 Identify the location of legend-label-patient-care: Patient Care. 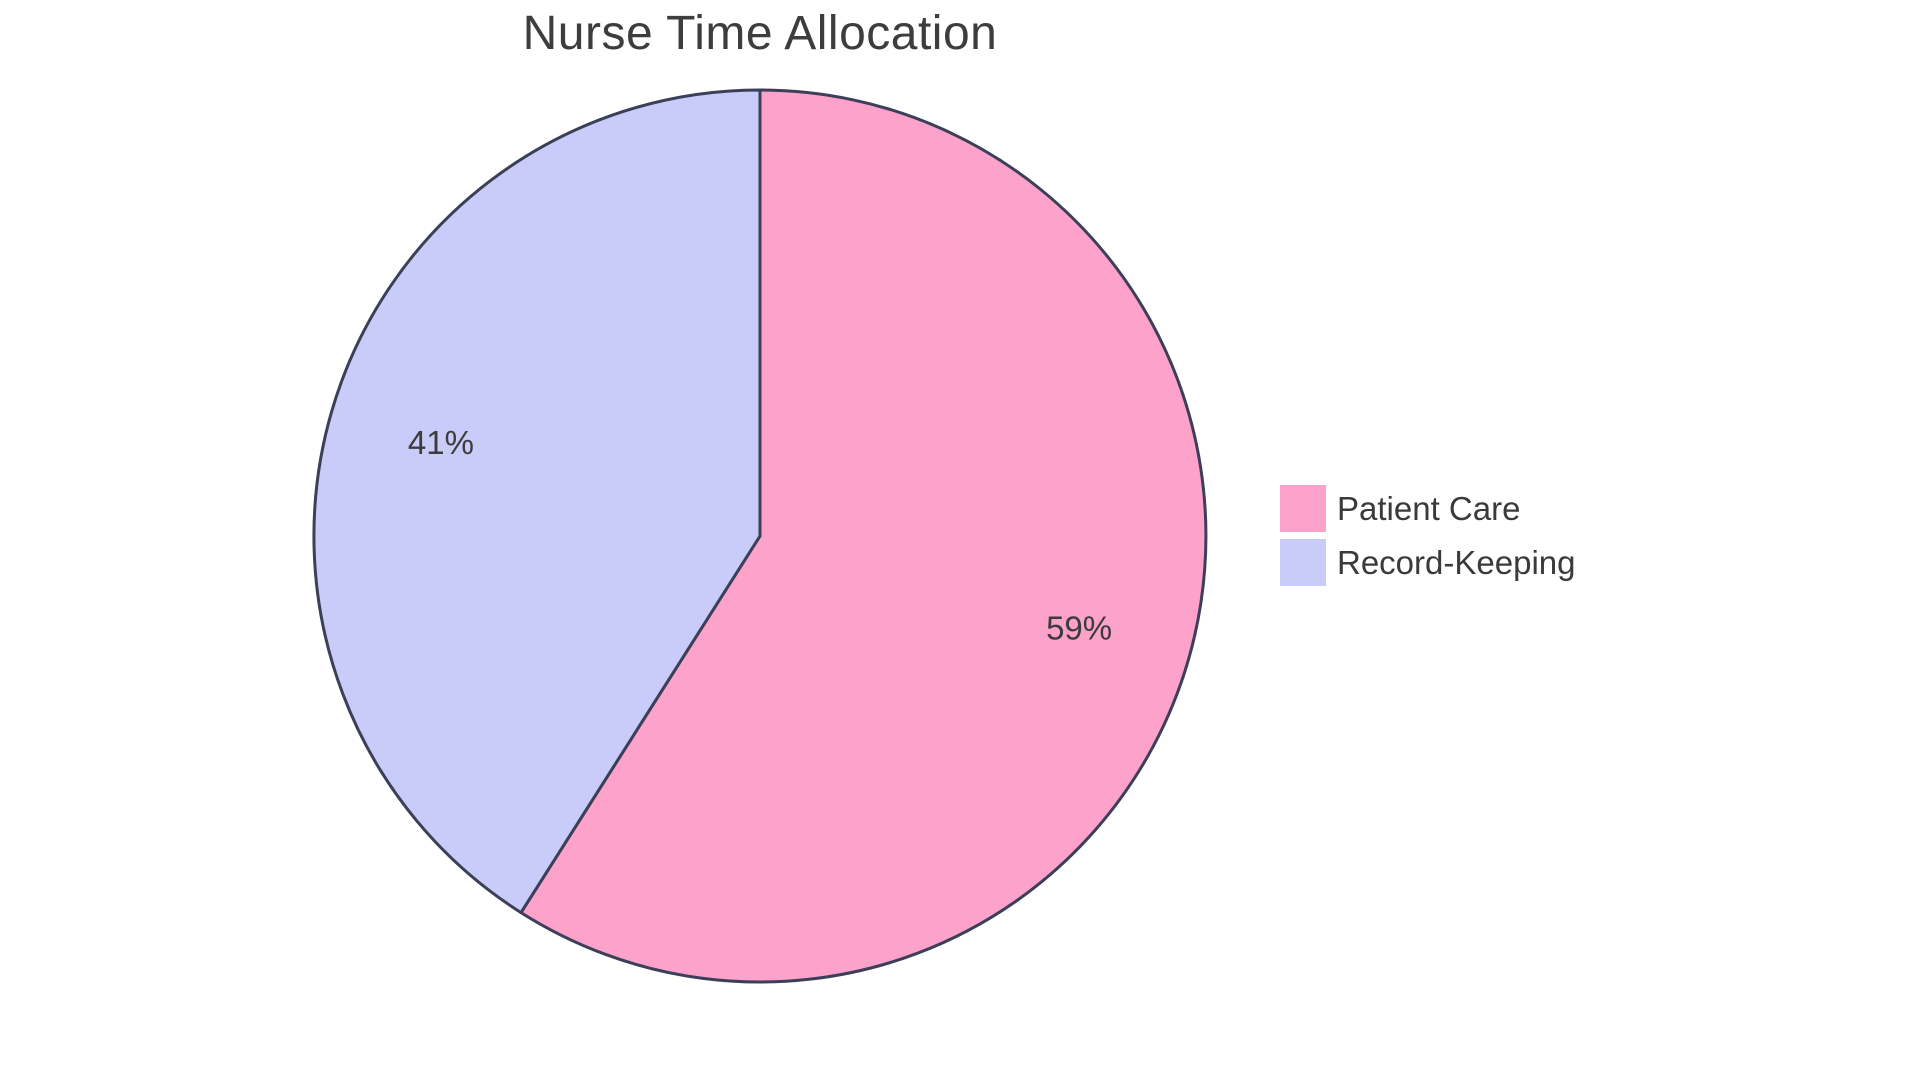
(1429, 508).